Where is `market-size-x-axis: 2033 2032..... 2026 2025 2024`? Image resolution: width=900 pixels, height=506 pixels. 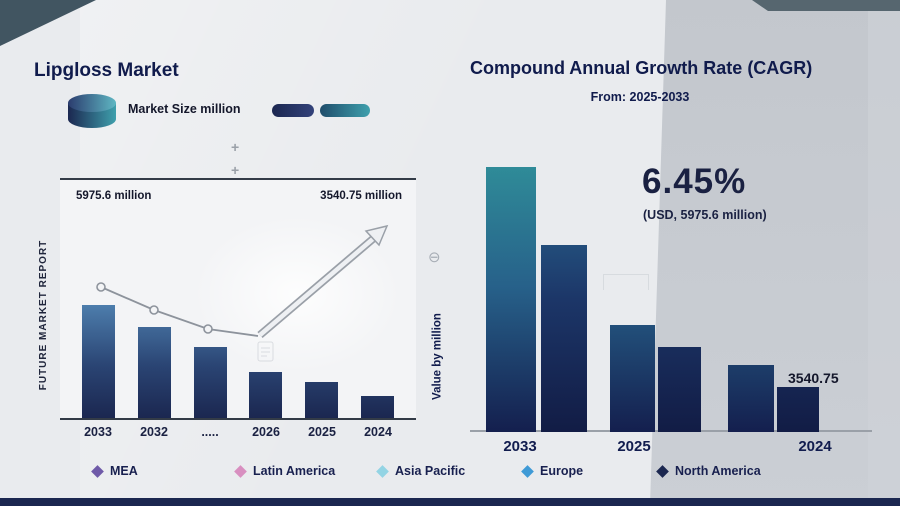
market-size-x-axis: 2033 2032..... 2026 2025 2024 is located at coordinates (238, 432).